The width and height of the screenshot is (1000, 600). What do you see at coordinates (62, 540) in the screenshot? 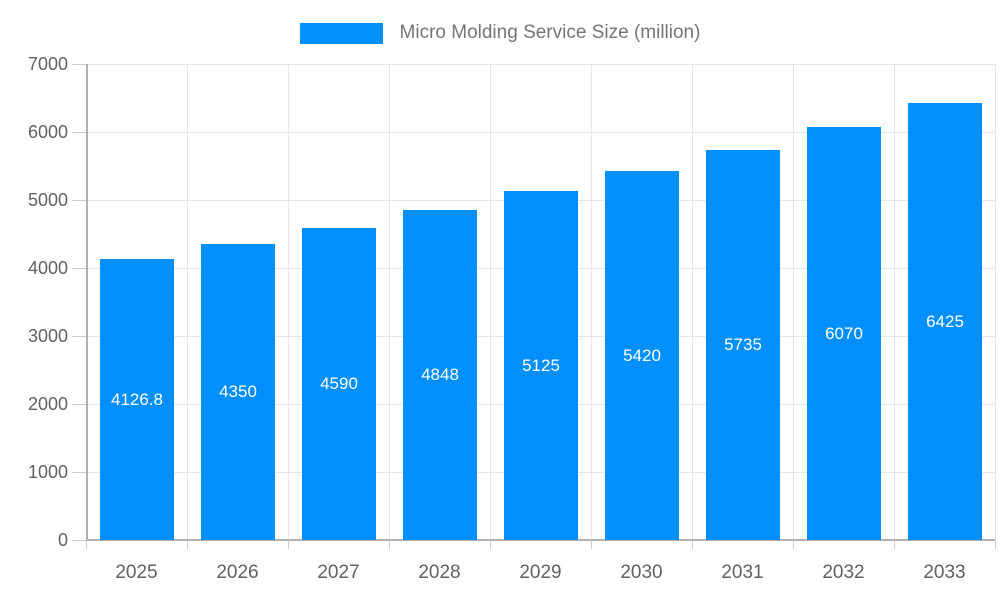
I see `y-axis-label: 0` at bounding box center [62, 540].